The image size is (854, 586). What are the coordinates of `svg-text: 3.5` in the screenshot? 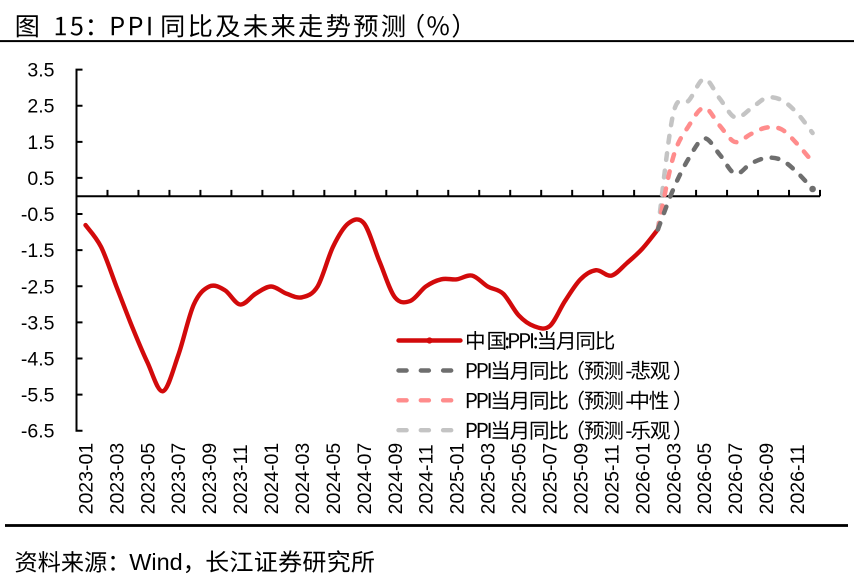 It's located at (40, 71).